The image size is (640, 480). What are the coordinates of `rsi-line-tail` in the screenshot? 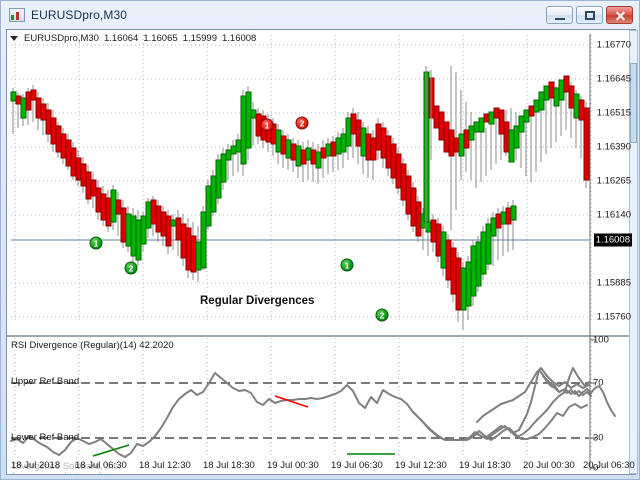 It's located at (530, 404).